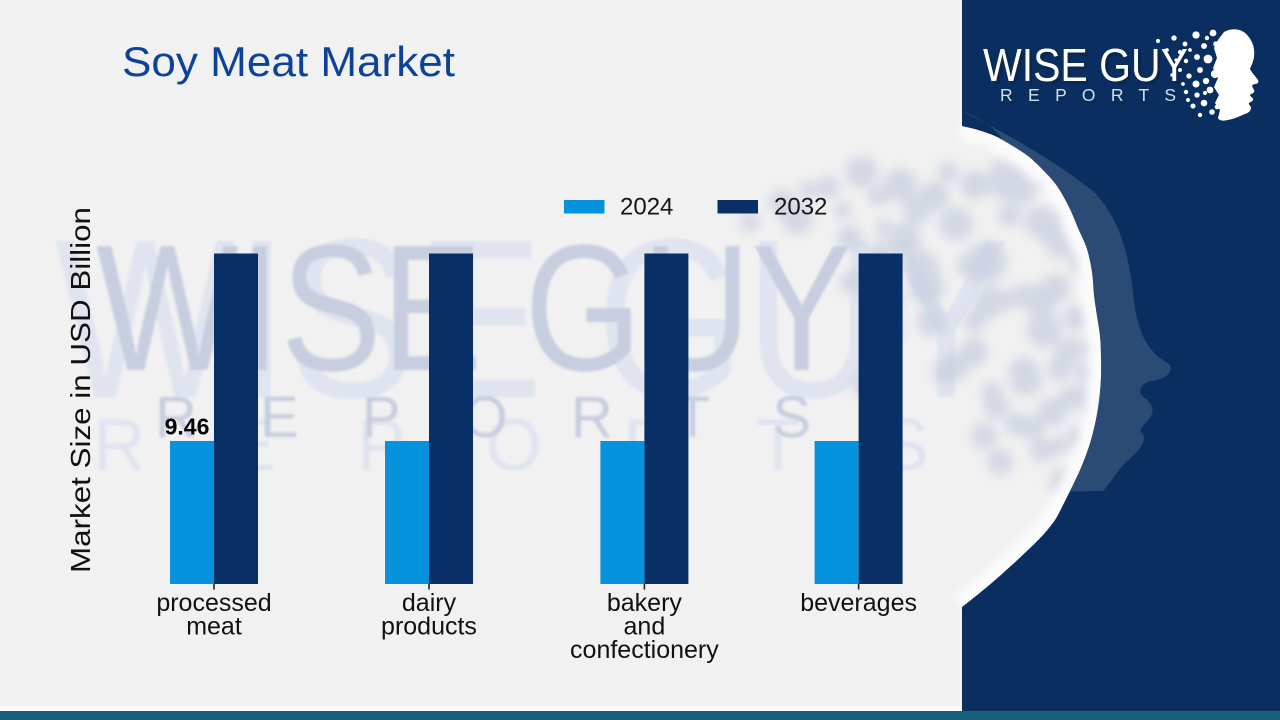 This screenshot has height=720, width=1280. I want to click on svg-text: processed, so click(213, 603).